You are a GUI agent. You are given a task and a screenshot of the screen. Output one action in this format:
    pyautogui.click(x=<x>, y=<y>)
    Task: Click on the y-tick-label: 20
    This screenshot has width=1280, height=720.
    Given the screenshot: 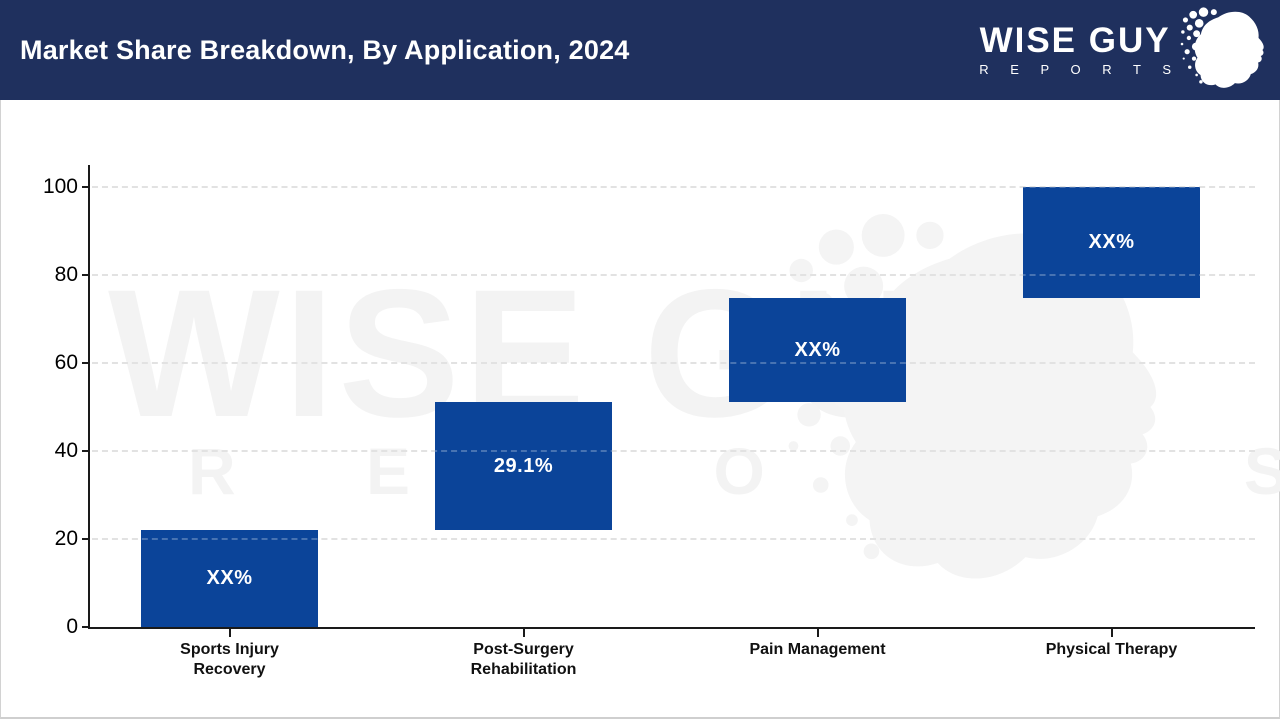 What is the action you would take?
    pyautogui.click(x=66, y=538)
    